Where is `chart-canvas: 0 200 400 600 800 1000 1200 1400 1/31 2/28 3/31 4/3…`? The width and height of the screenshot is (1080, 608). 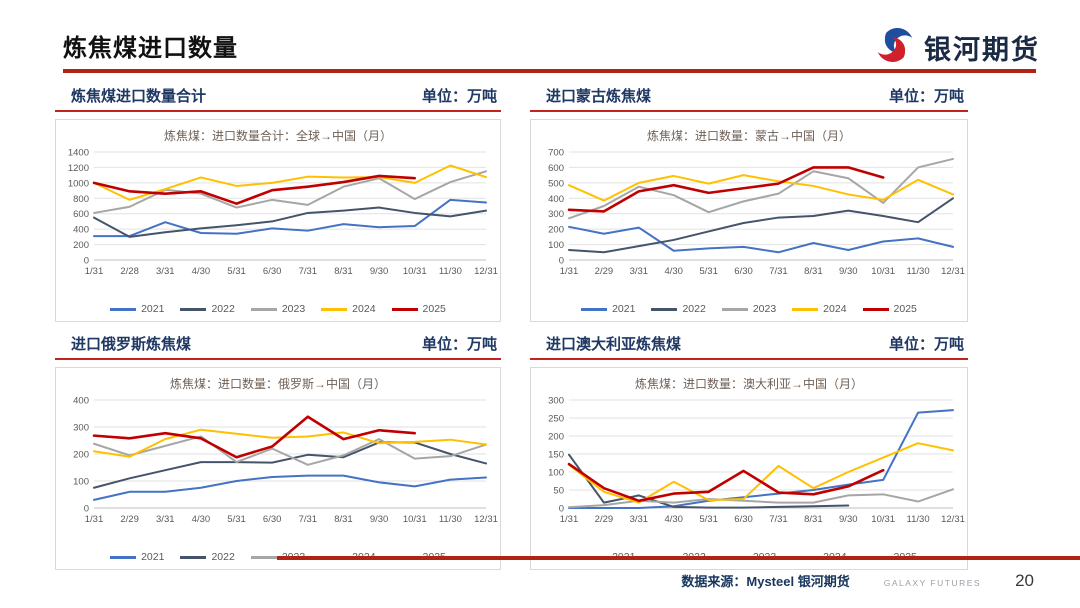
chart-canvas: 0 200 400 600 800 1000 1200 1400 1/31 2/28 3/31 4/3… is located at coordinates (283, 213).